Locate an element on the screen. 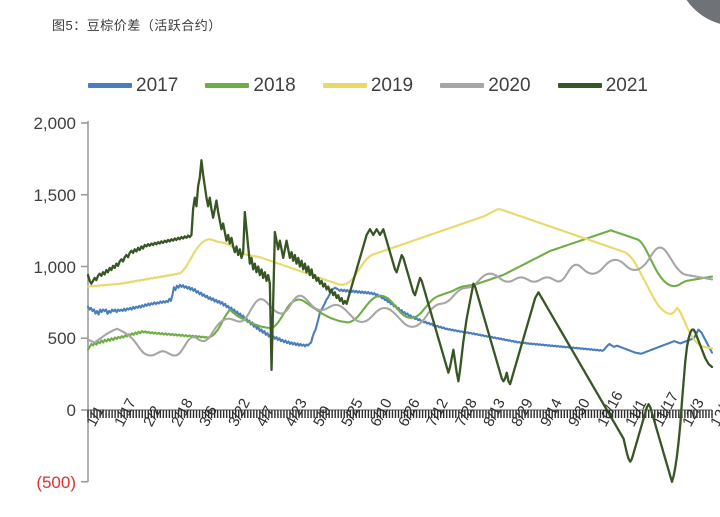 This screenshot has width=720, height=517. legend-label: 2020 is located at coordinates (509, 85).